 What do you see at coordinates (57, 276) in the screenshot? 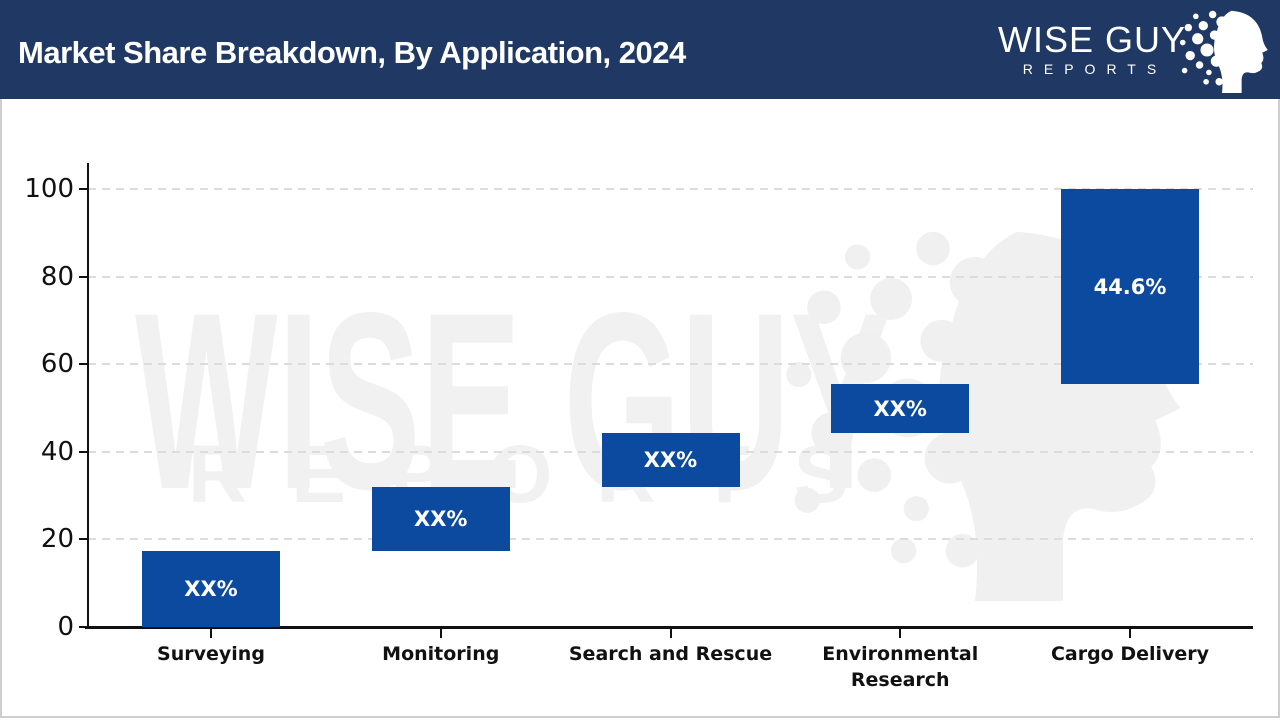
I see `y-tick-label-80: 80` at bounding box center [57, 276].